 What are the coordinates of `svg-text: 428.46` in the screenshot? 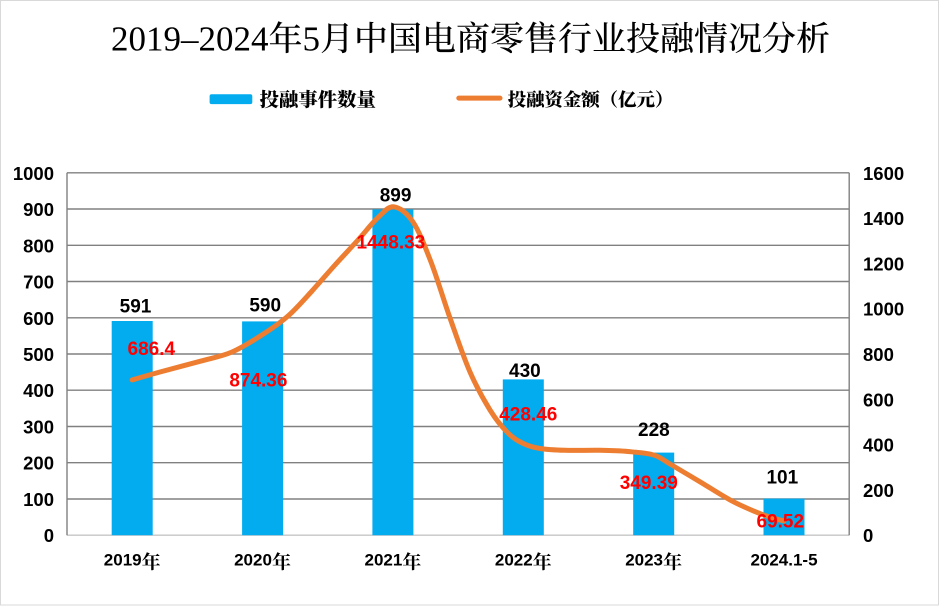 It's located at (528, 415).